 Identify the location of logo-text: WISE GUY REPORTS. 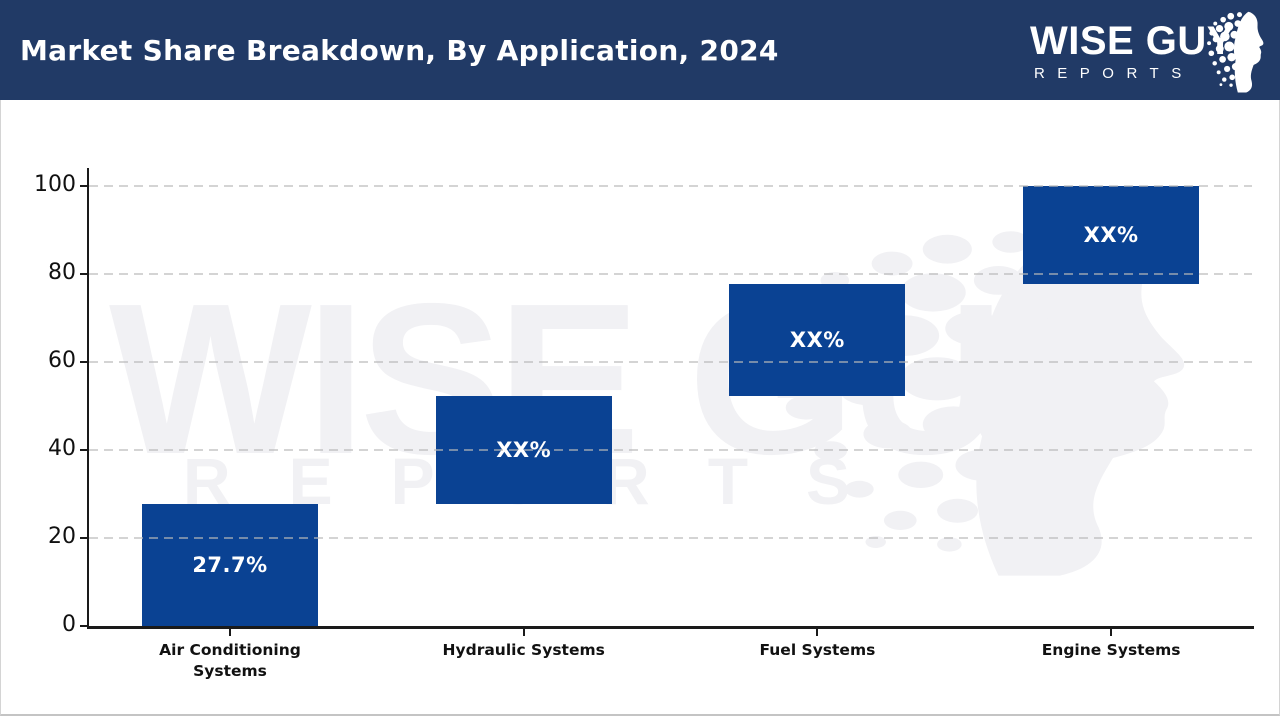
(1132, 51).